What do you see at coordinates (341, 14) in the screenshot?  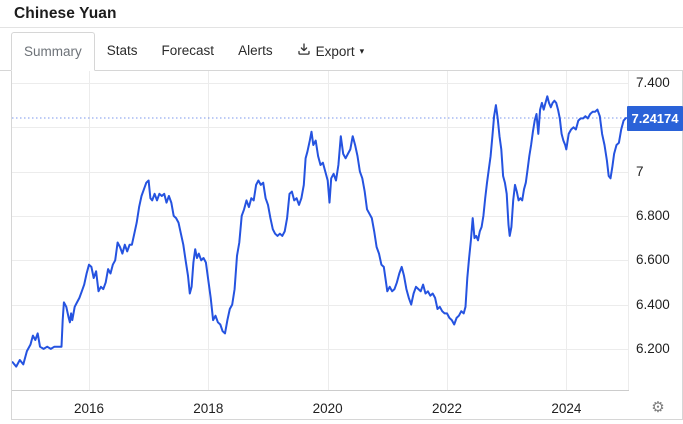 I see `header-bar: Chinese Yuan` at bounding box center [341, 14].